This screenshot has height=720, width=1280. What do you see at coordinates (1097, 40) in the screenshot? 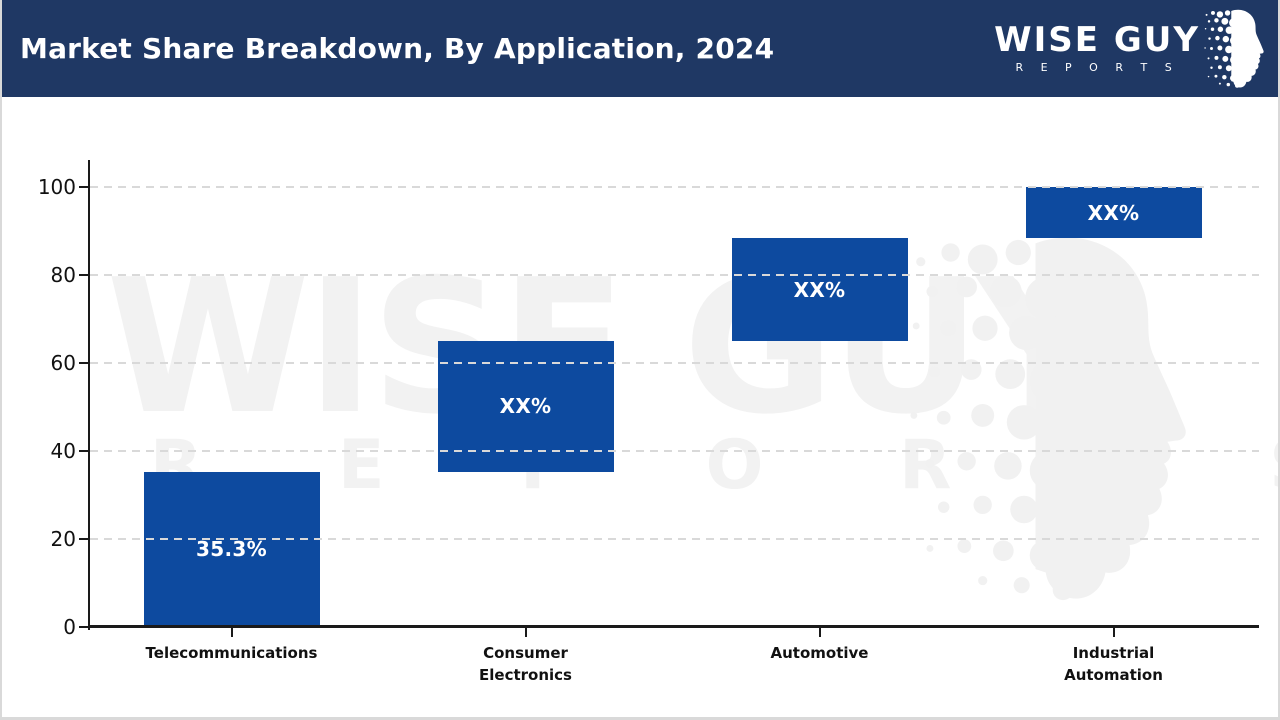
I see `logo-wordmark: WISE GUY` at bounding box center [1097, 40].